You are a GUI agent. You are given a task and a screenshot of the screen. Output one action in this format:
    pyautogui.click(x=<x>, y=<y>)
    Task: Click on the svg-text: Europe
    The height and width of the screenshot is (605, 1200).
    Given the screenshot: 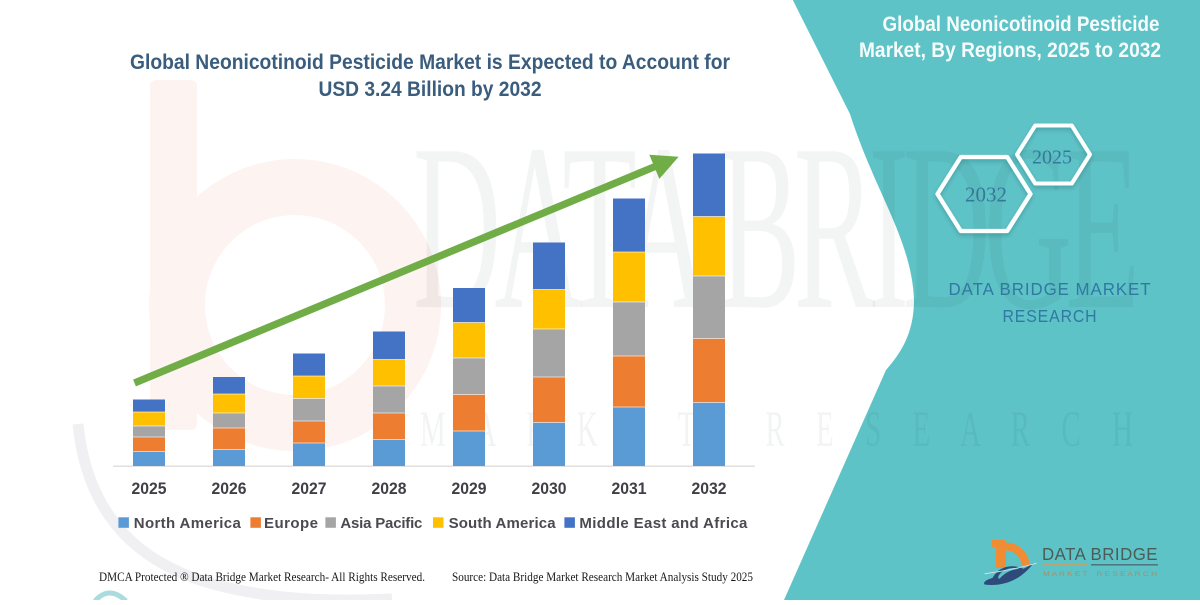 What is the action you would take?
    pyautogui.click(x=291, y=523)
    